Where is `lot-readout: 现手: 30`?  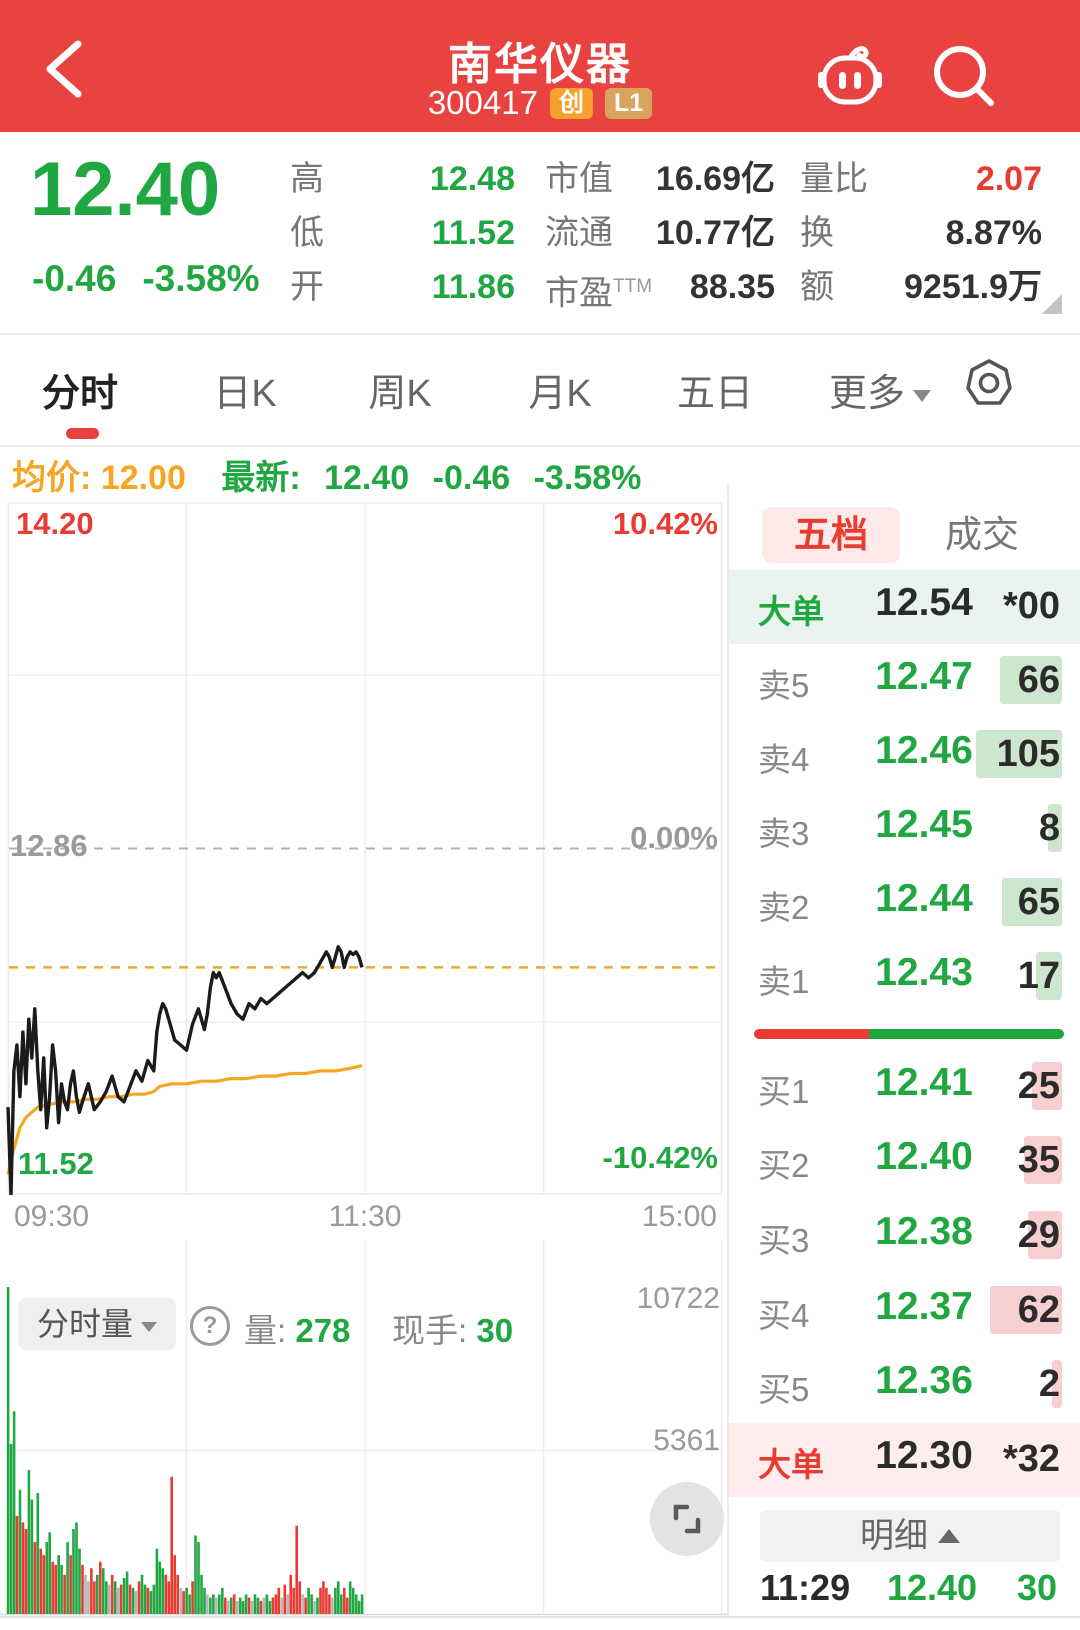
lot-readout: 现手: 30 is located at coordinates (453, 1330).